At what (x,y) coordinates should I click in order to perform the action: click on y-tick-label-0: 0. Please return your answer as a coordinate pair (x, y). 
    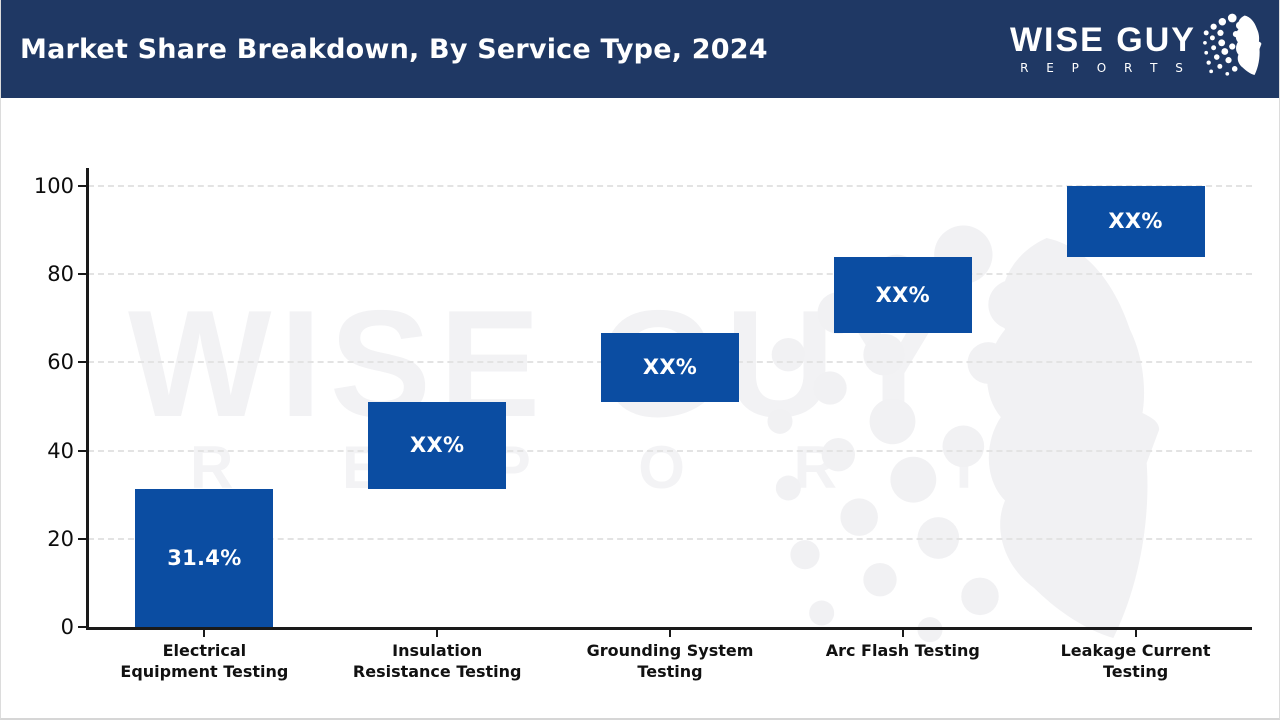
    Looking at the image, I should click on (67, 627).